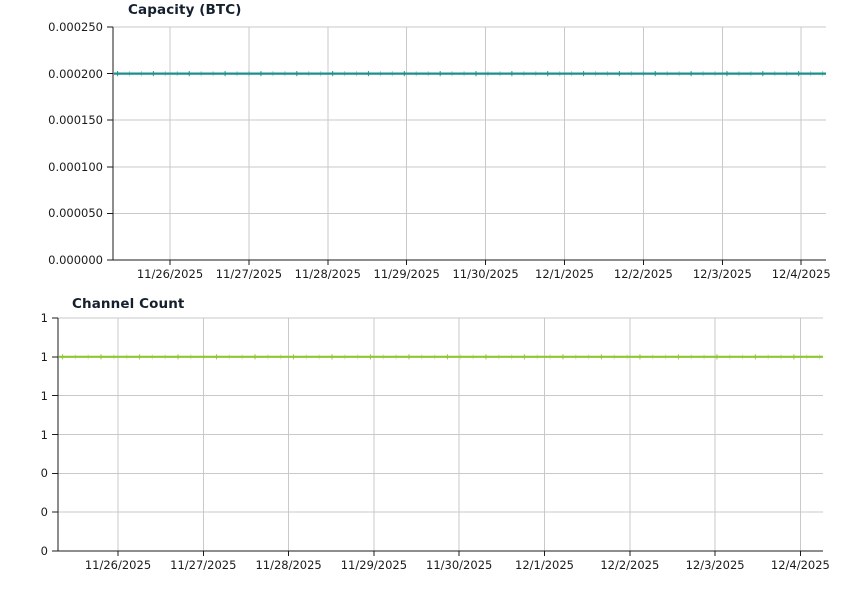 This screenshot has height=600, width=860. I want to click on y-axis-tick-label: 0.000050, so click(75, 213).